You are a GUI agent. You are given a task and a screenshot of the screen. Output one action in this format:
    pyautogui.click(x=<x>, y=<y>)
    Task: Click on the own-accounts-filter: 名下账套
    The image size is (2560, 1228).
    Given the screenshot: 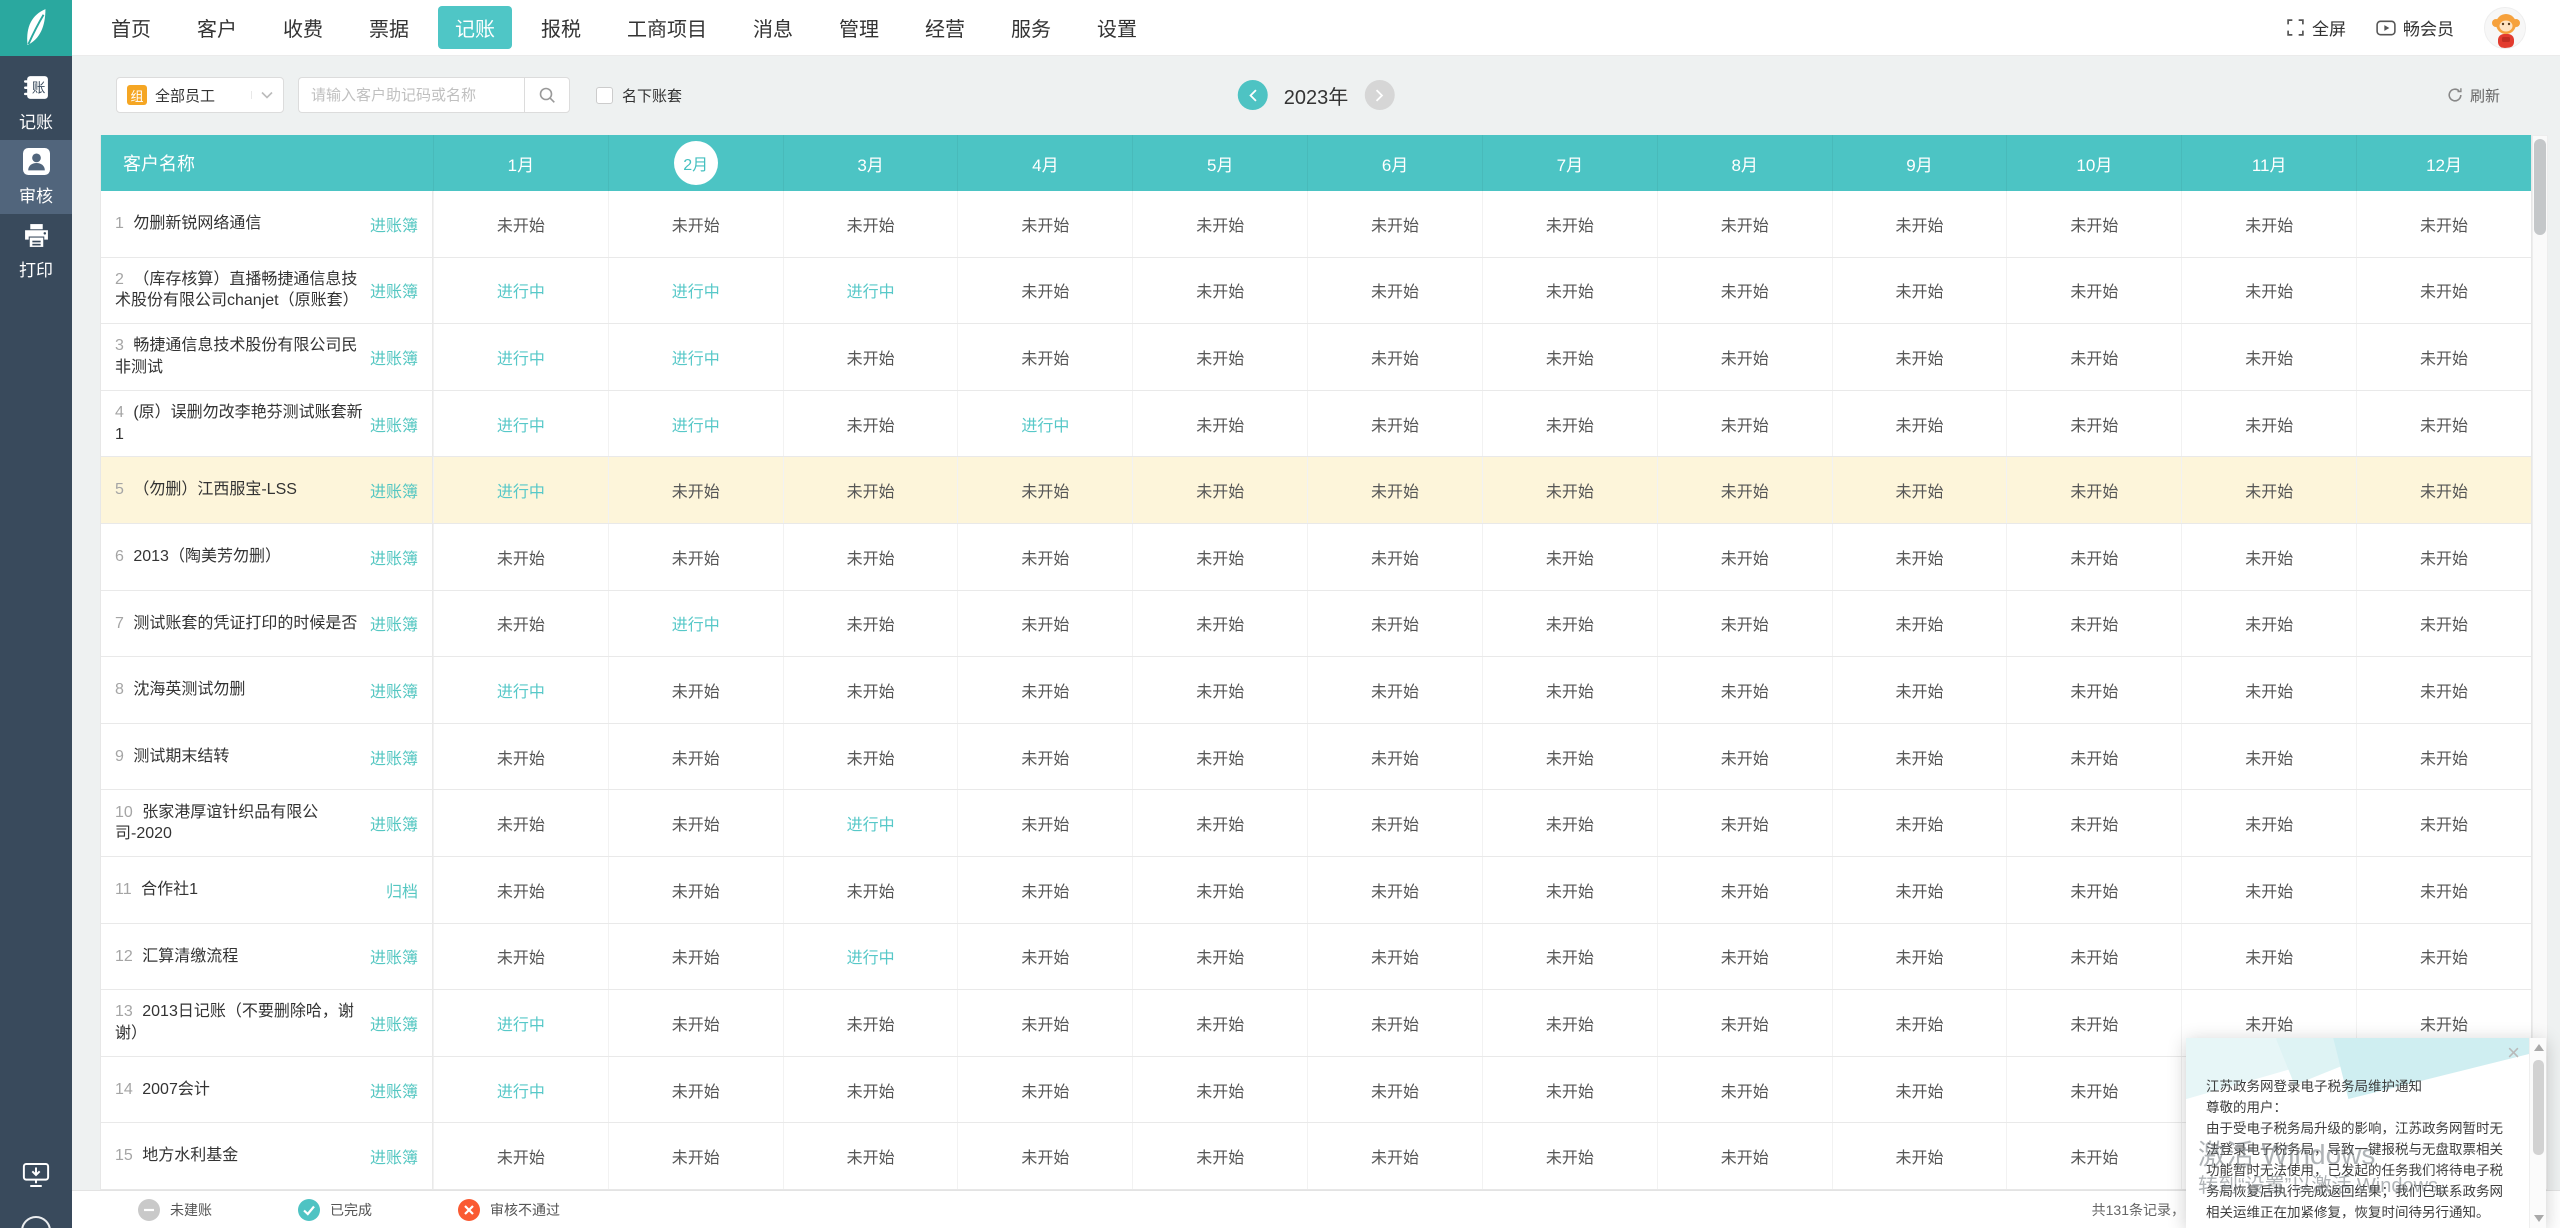 What is the action you would take?
    pyautogui.click(x=639, y=95)
    